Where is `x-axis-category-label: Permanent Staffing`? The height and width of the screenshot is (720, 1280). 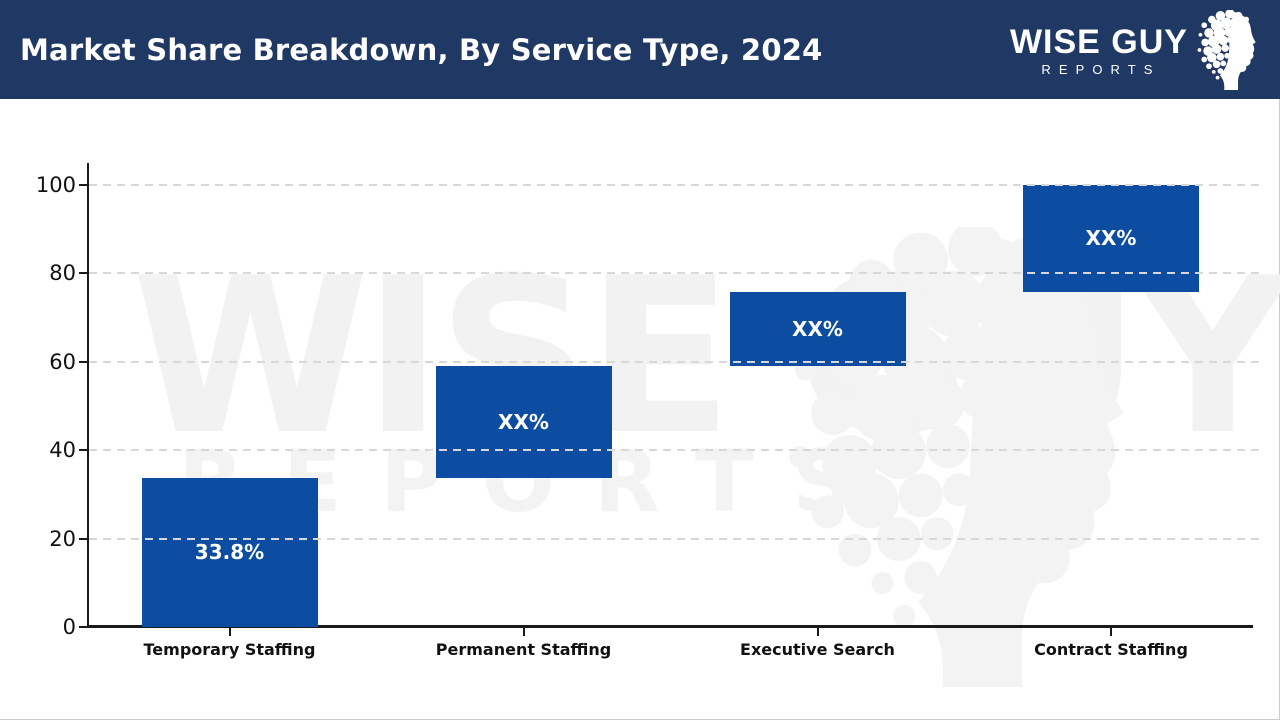 x-axis-category-label: Permanent Staffing is located at coordinates (523, 649).